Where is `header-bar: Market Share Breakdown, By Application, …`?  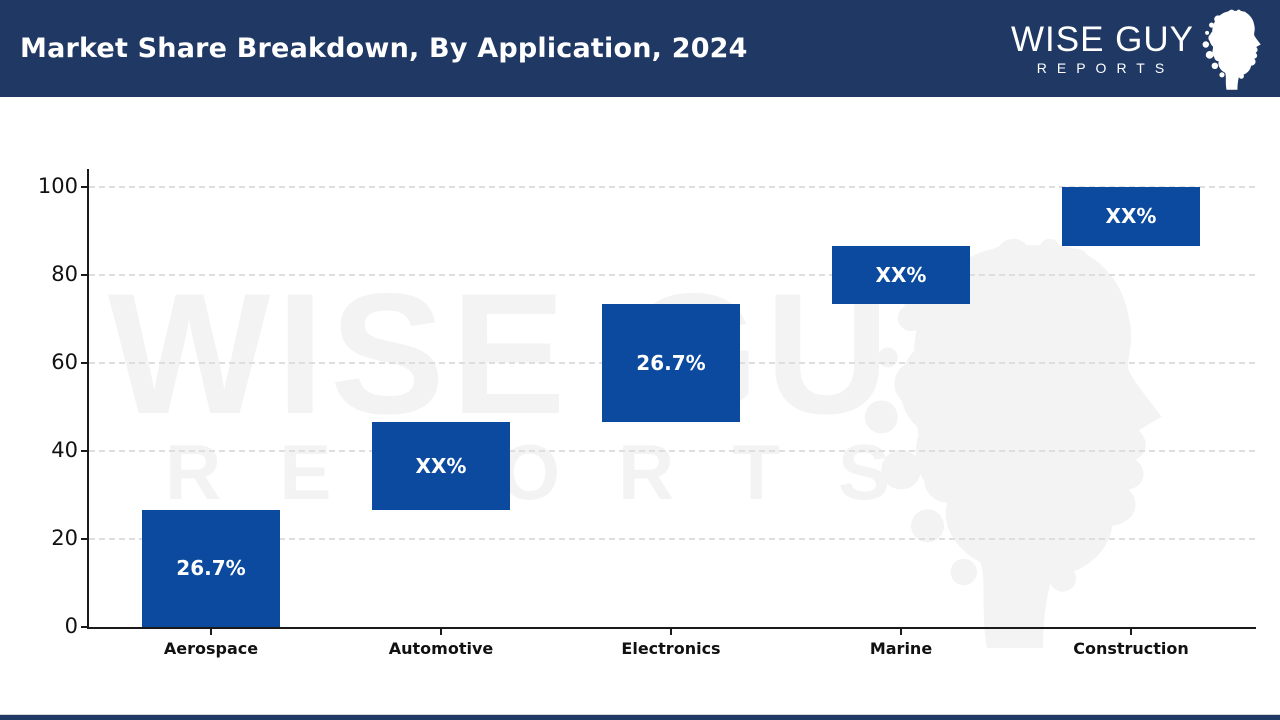 header-bar: Market Share Breakdown, By Application, … is located at coordinates (640, 48).